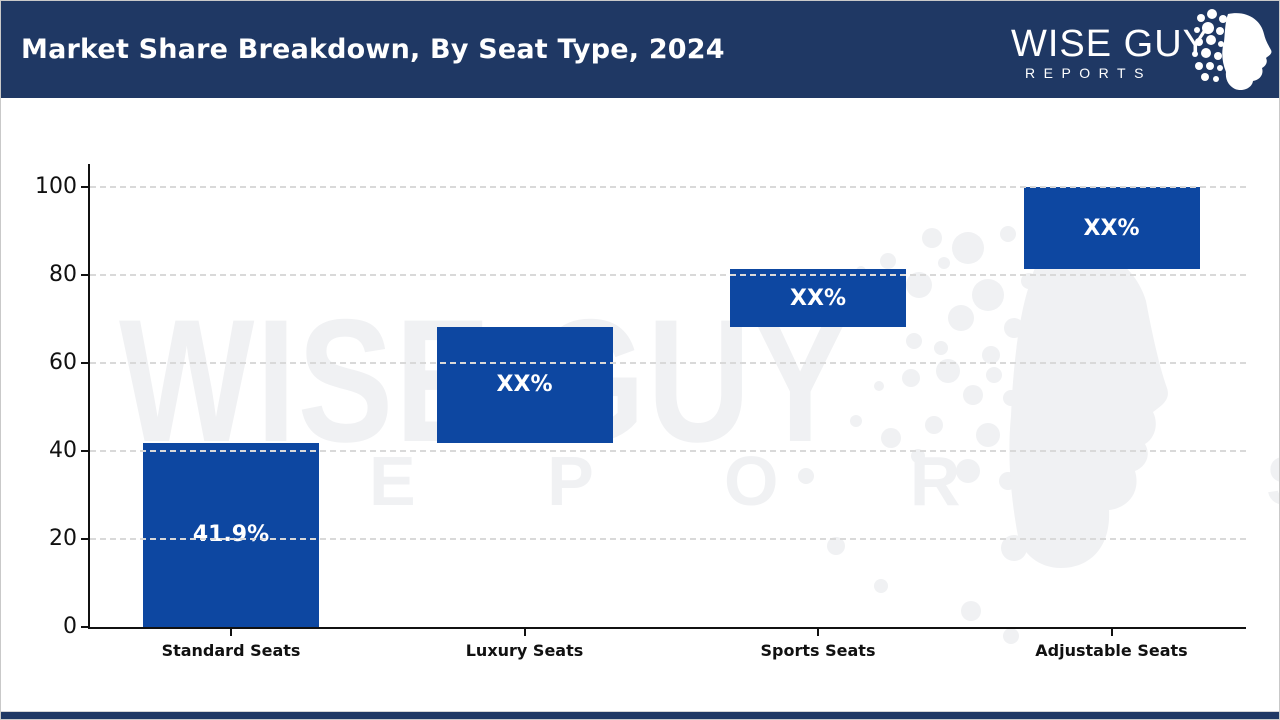 The image size is (1280, 720). Describe the element at coordinates (63, 538) in the screenshot. I see `y-tick-label-20: 20` at that location.